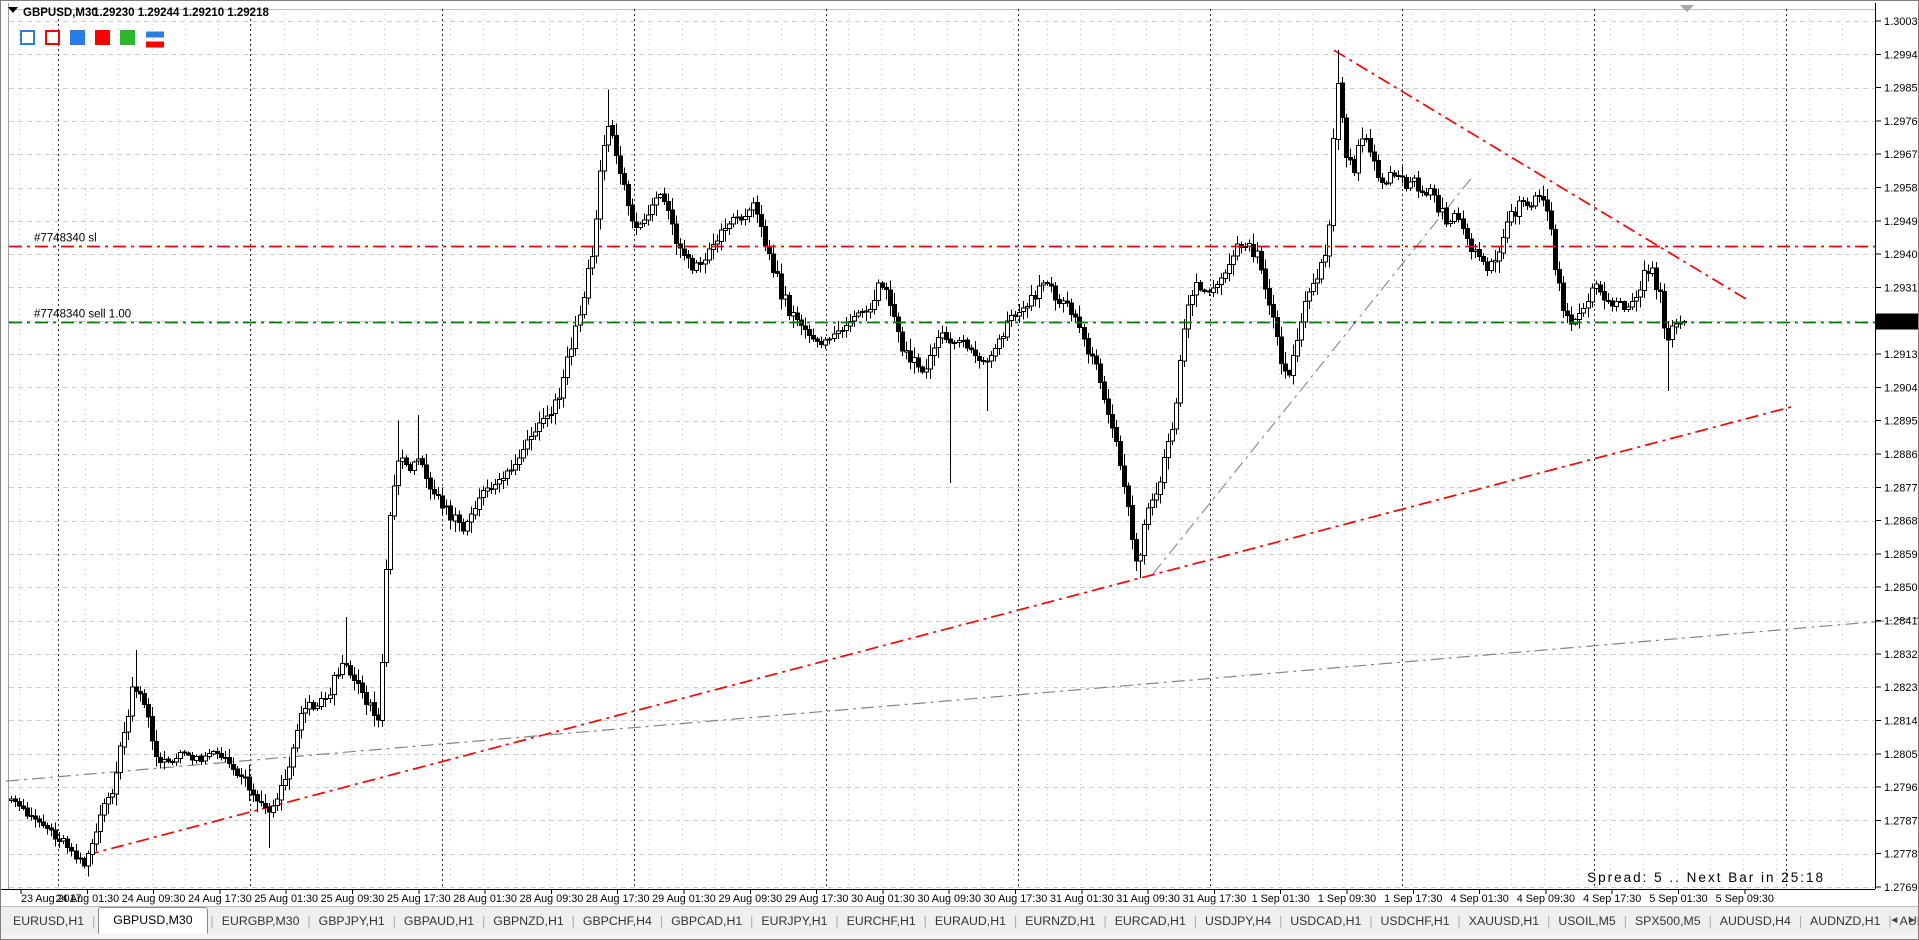  What do you see at coordinates (153, 920) in the screenshot?
I see `tab-gbpusd-m30: GBPUSD,M30` at bounding box center [153, 920].